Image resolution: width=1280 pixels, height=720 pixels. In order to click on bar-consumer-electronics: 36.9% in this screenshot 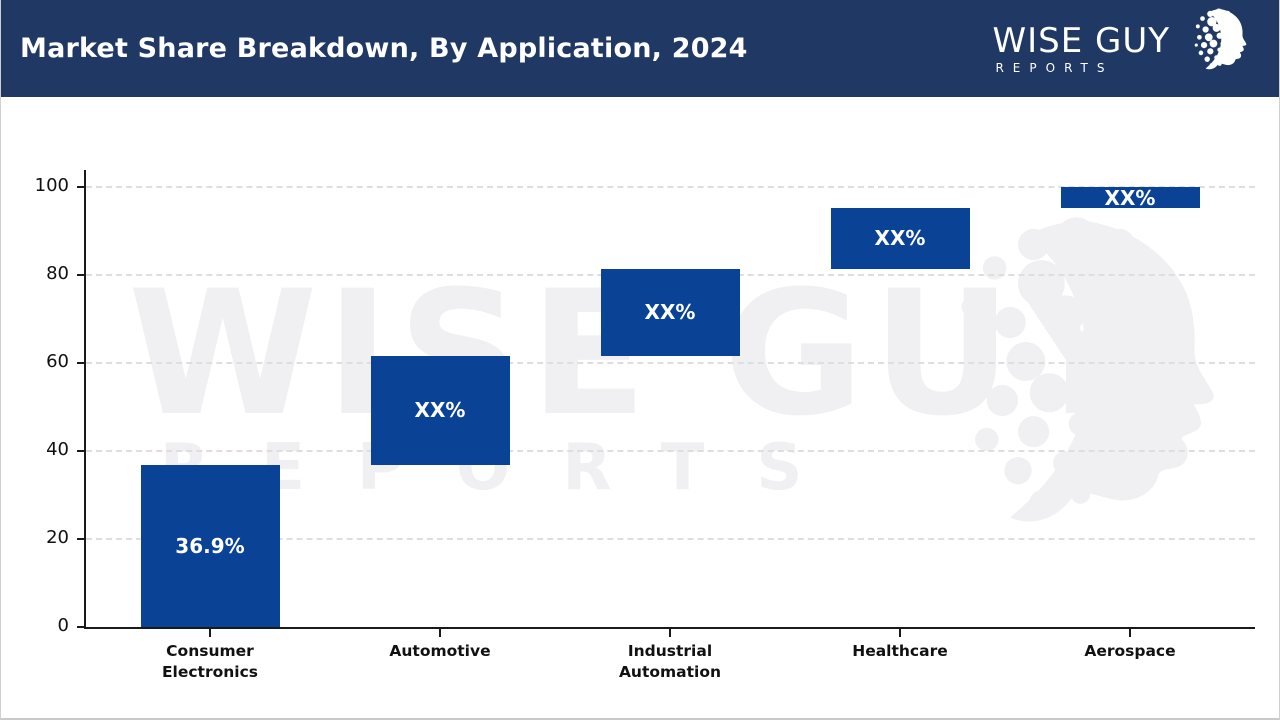, I will do `click(210, 545)`.